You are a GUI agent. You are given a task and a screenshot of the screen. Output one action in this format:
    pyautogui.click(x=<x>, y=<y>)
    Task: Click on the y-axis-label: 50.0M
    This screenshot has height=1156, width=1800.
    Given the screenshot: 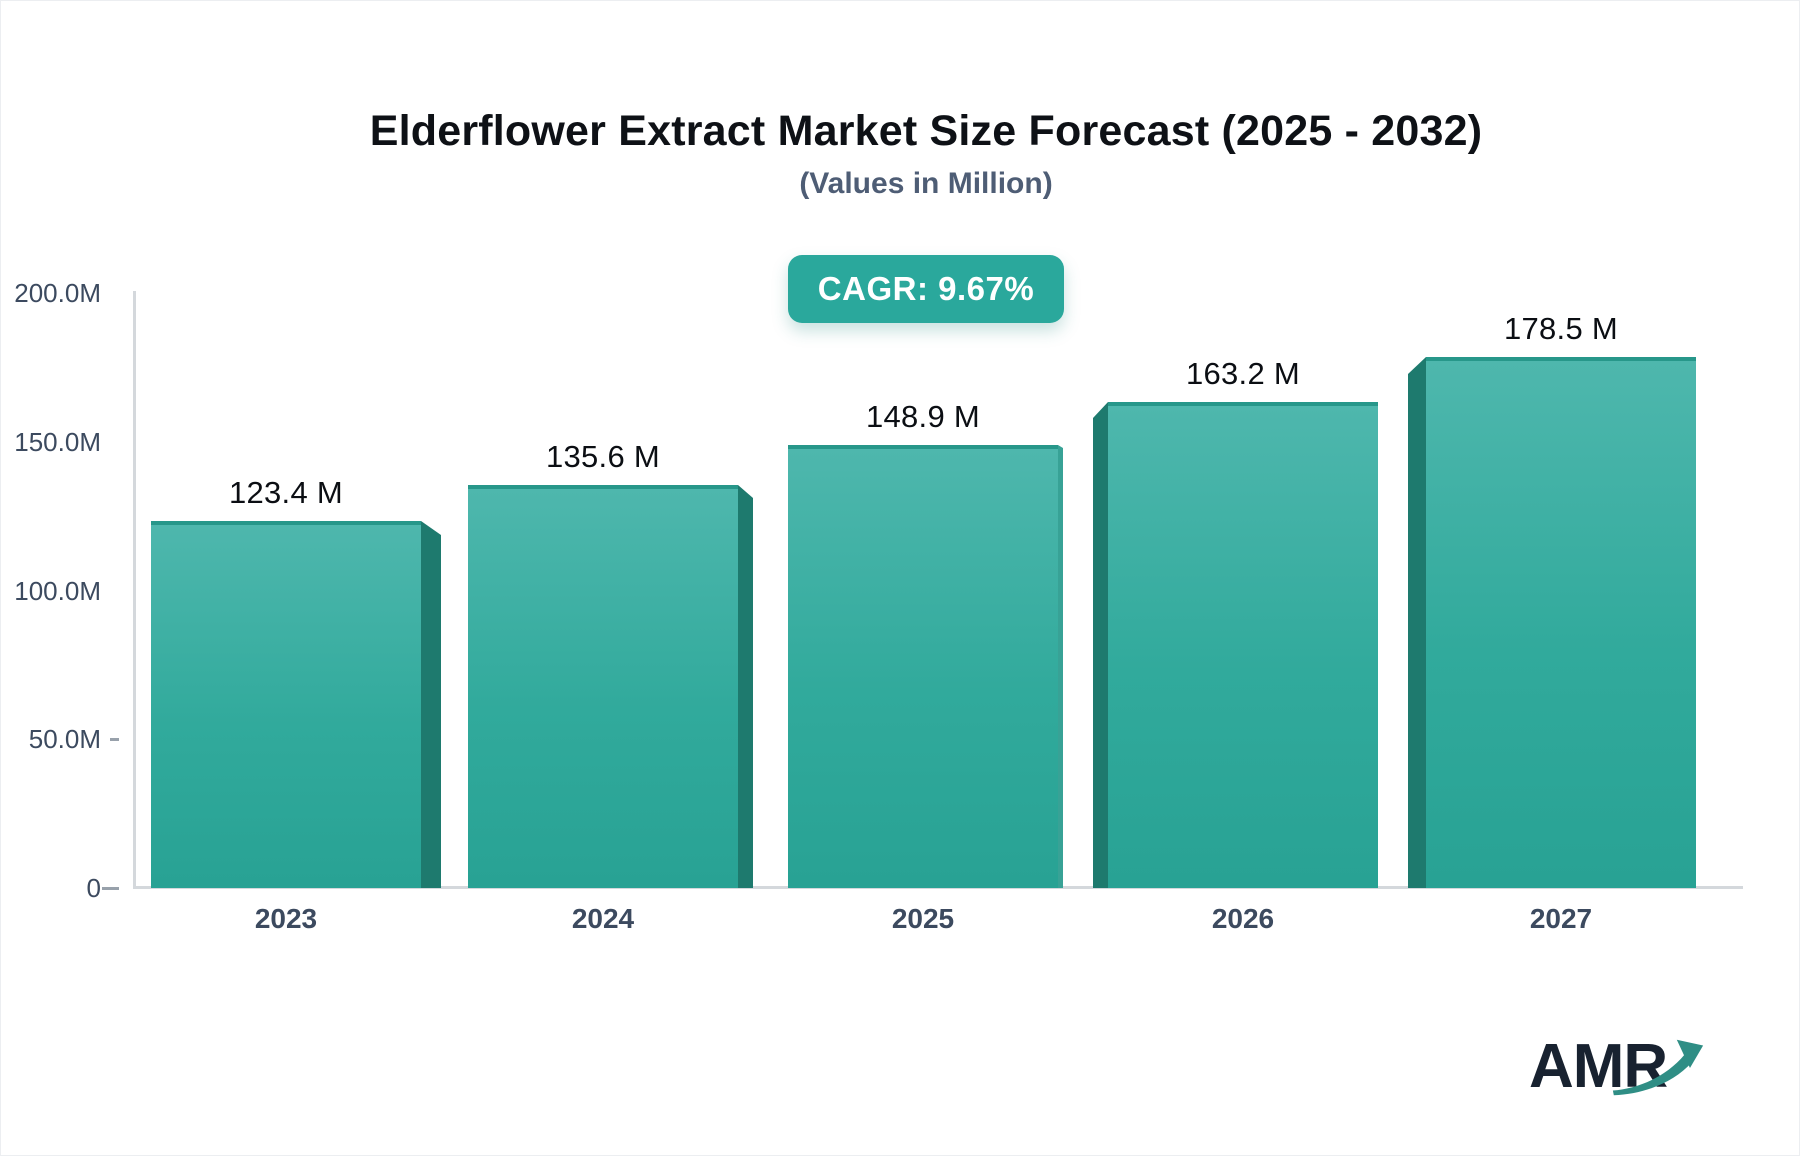 What is the action you would take?
    pyautogui.click(x=64, y=739)
    